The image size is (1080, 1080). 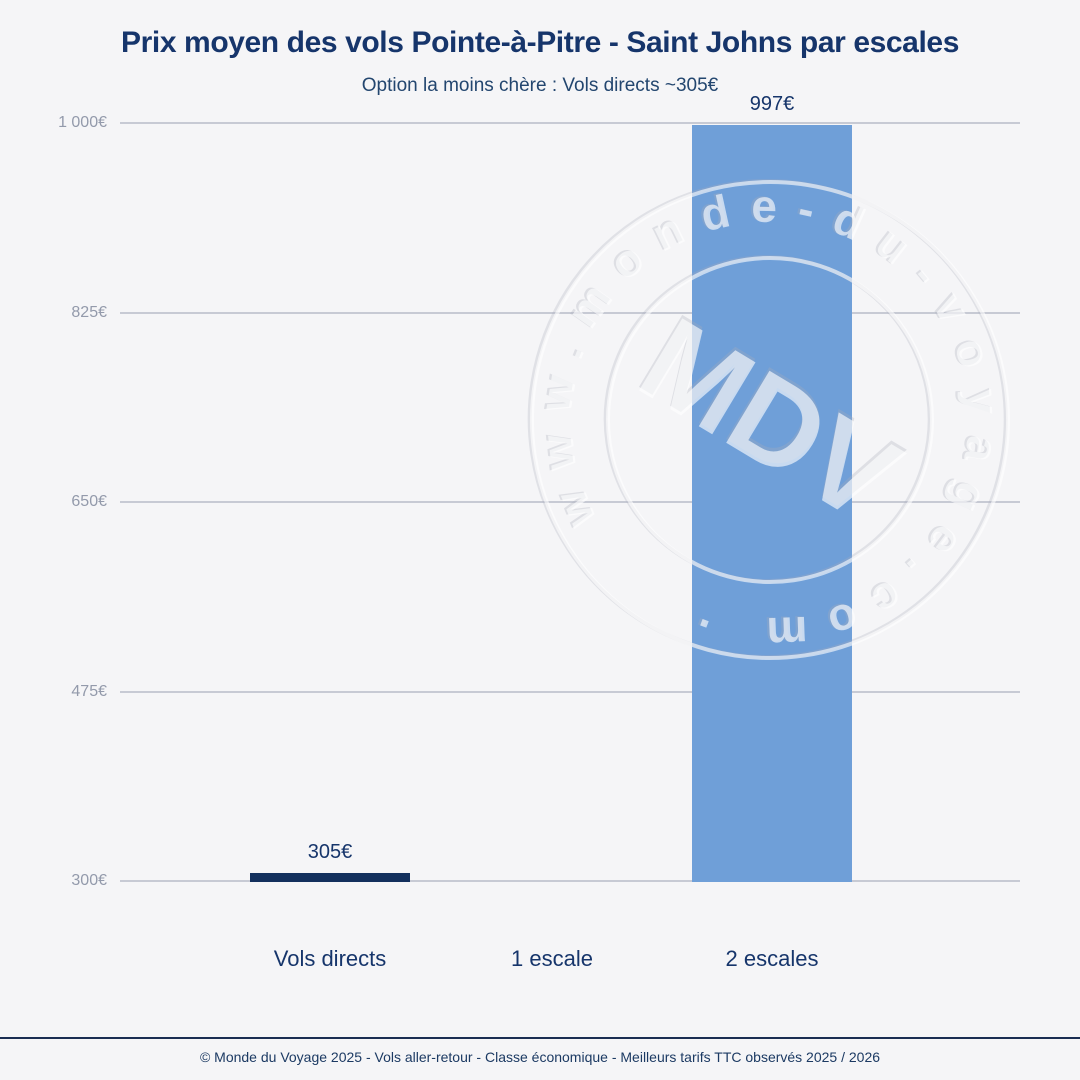 I want to click on bar-value-label-vols-directs: 305€, so click(x=330, y=852).